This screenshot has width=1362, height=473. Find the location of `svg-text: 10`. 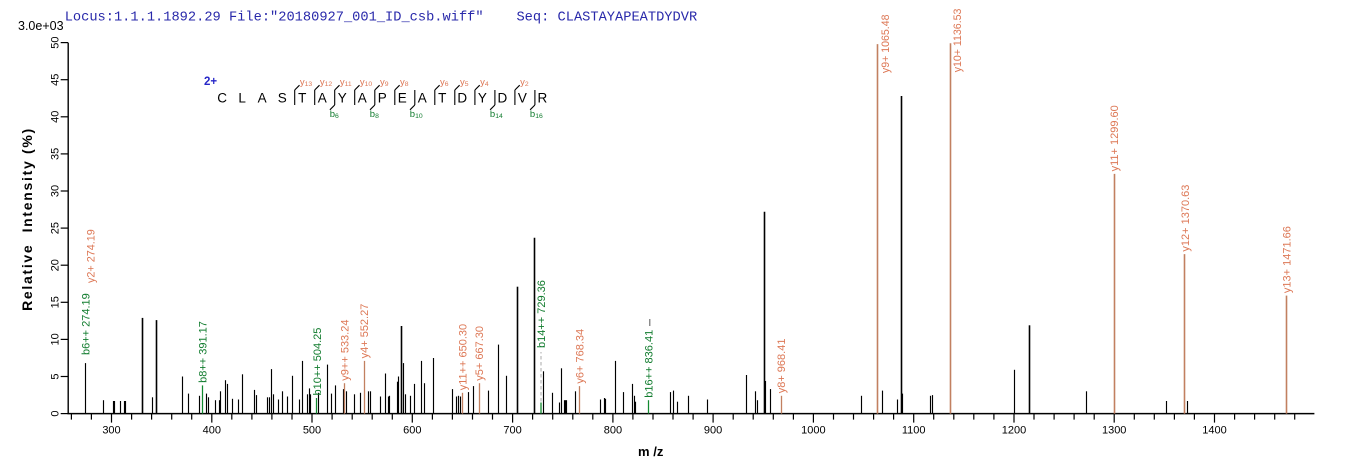

svg-text: 10 is located at coordinates (56, 339).